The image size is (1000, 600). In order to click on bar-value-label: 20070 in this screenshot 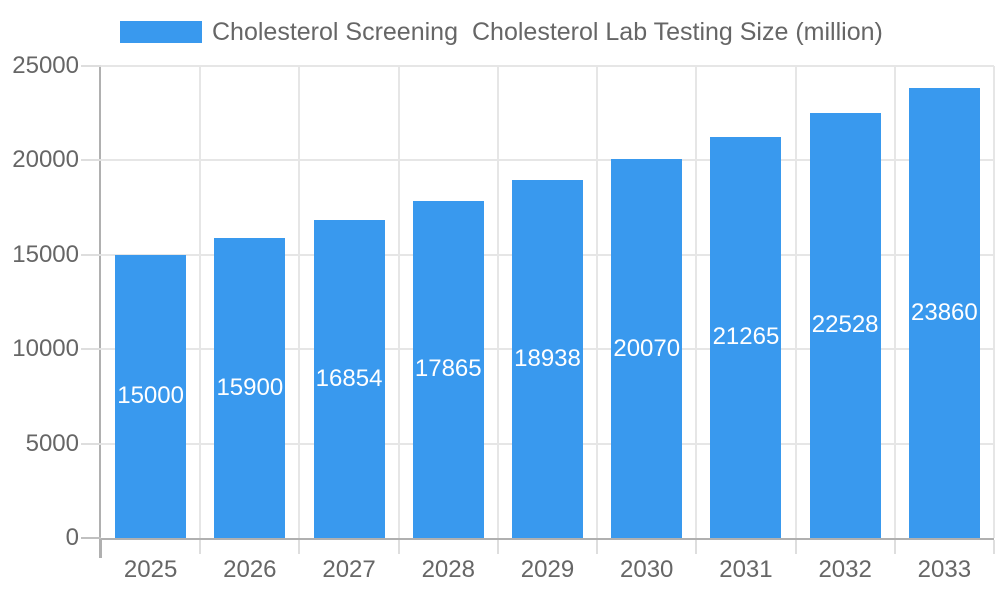, I will do `click(647, 348)`.